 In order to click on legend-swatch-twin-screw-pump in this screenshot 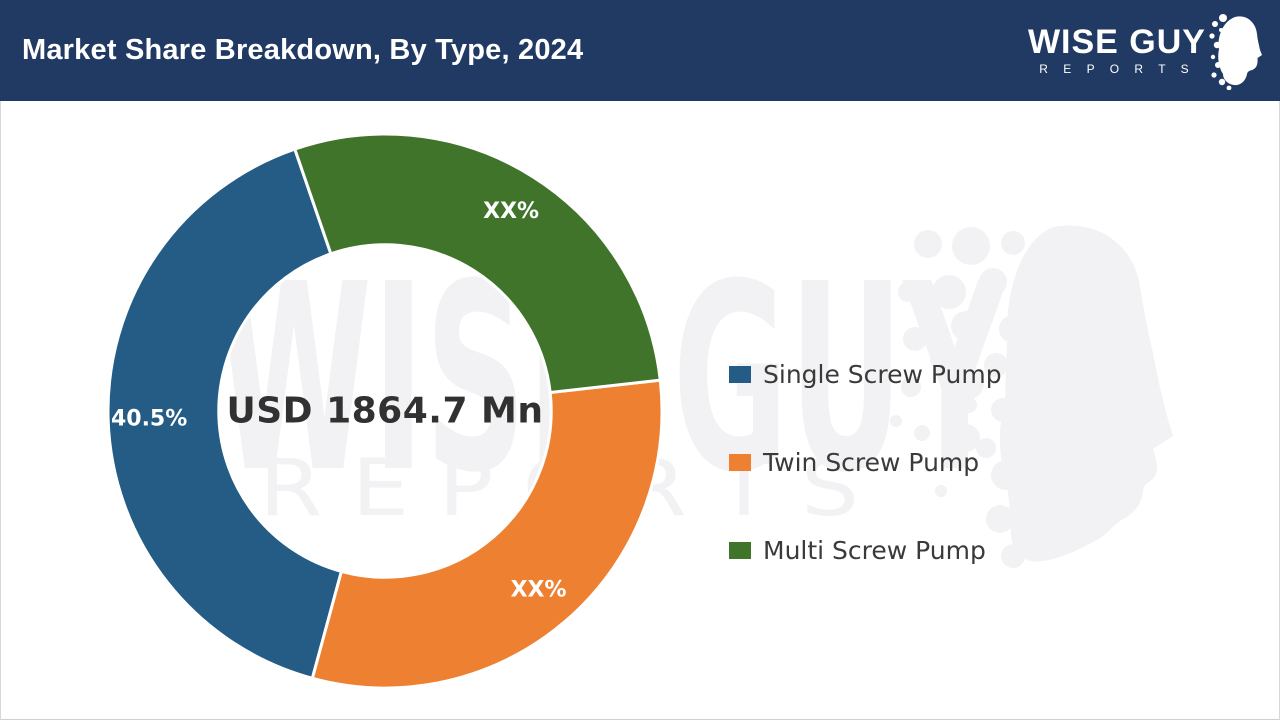, I will do `click(740, 462)`.